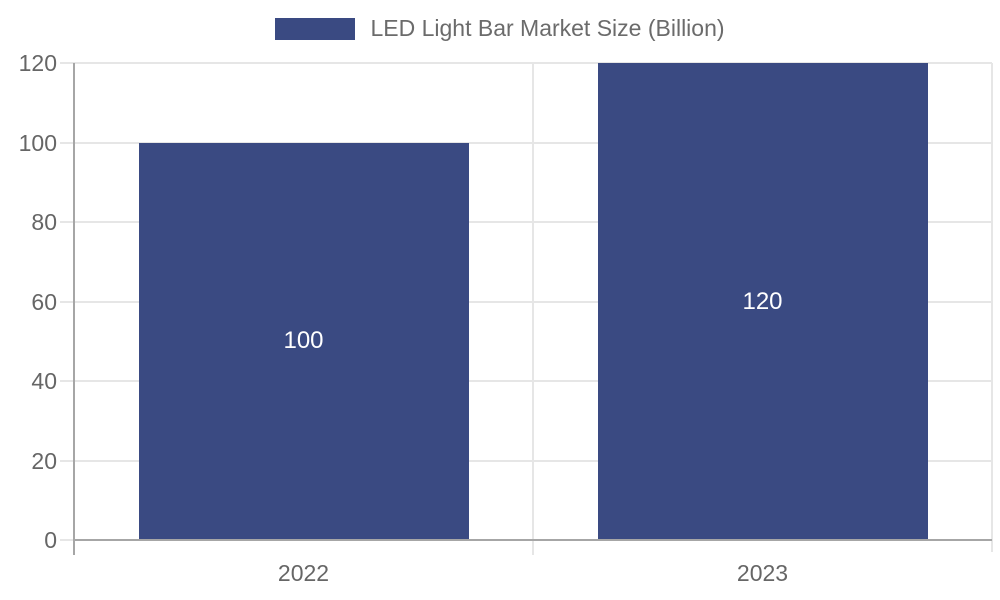 This screenshot has width=1000, height=600. What do you see at coordinates (44, 460) in the screenshot?
I see `y-tick-label: 20` at bounding box center [44, 460].